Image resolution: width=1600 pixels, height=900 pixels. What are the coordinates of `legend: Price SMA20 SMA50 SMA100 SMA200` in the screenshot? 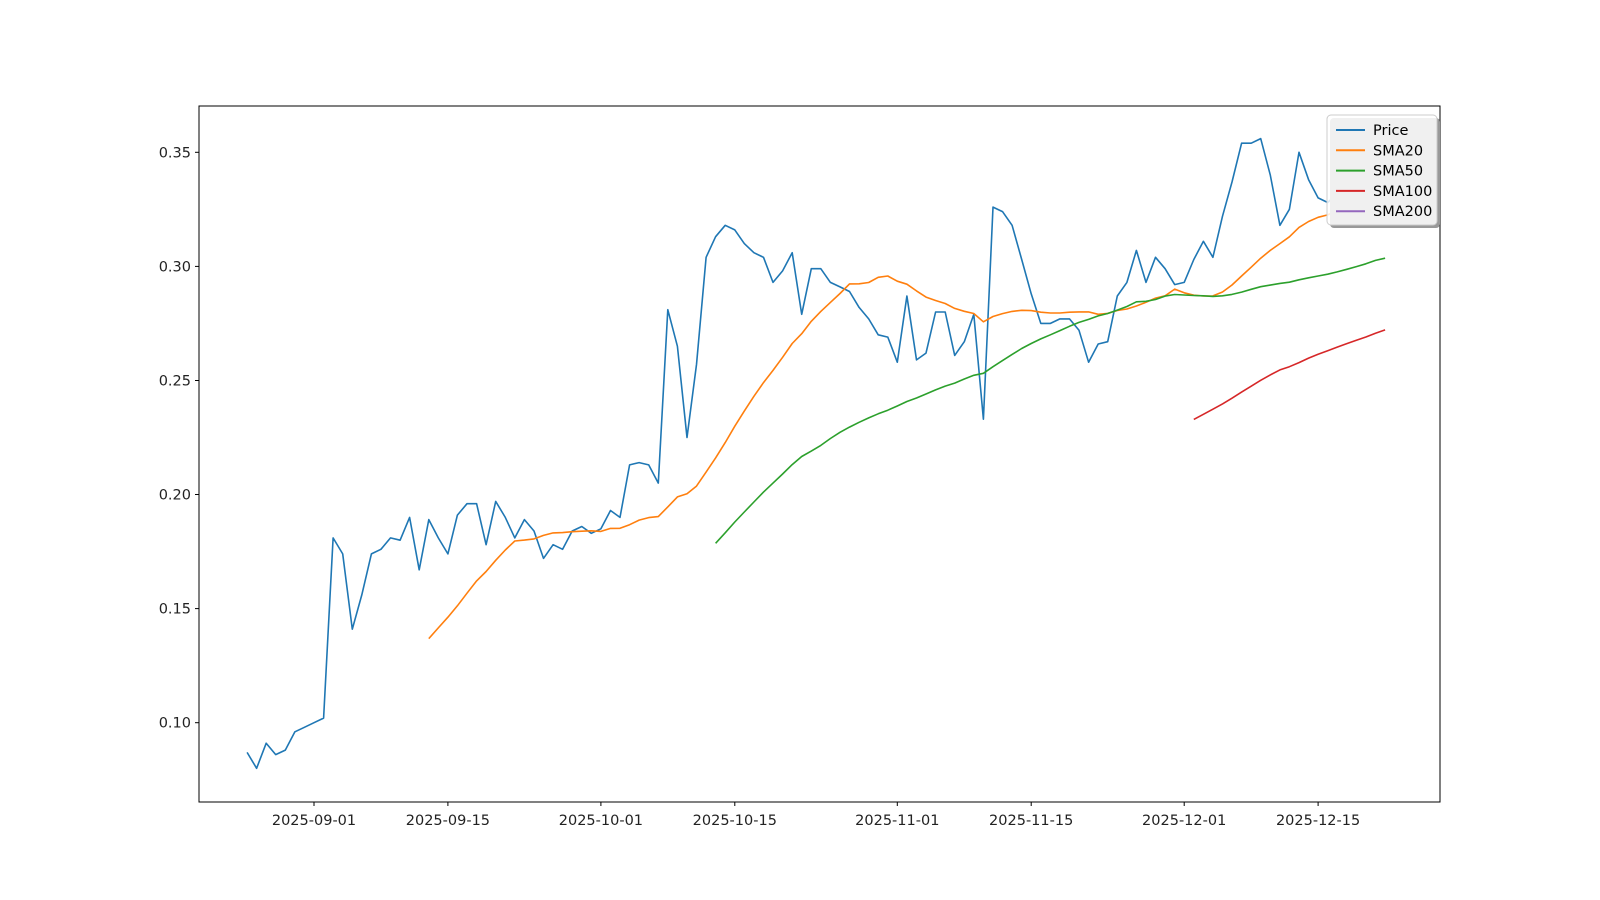 It's located at (1383, 171).